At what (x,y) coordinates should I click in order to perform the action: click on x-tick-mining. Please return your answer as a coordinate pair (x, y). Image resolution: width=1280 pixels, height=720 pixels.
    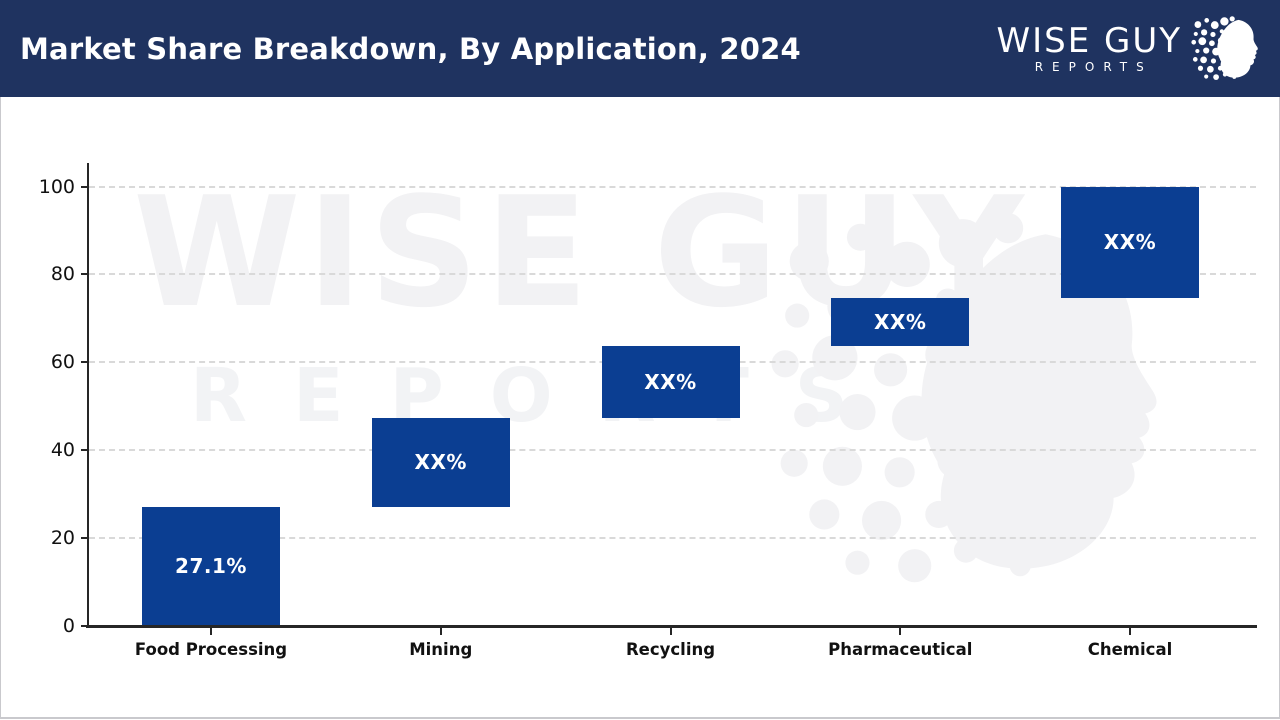
    Looking at the image, I should click on (440, 631).